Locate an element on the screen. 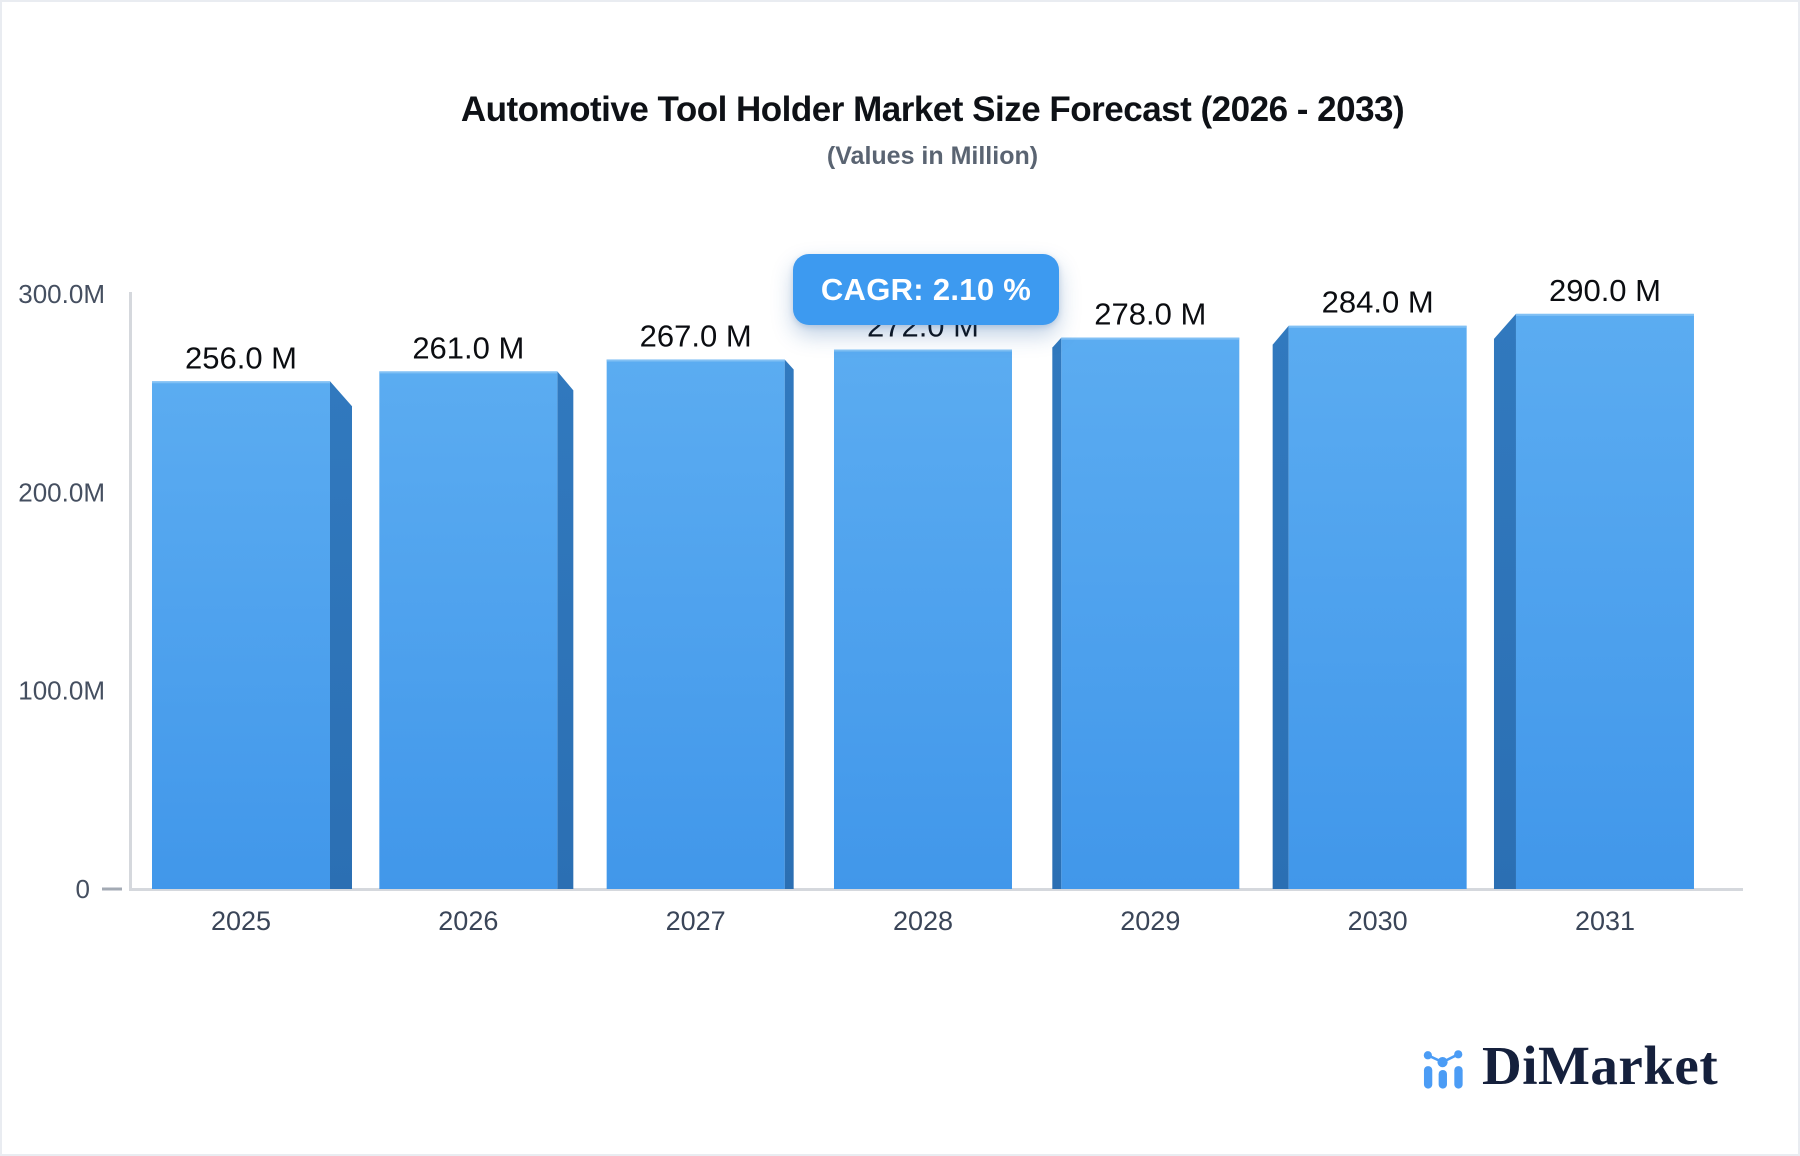 The image size is (1800, 1156). y-axis-tick-0: 0 is located at coordinates (83, 889).